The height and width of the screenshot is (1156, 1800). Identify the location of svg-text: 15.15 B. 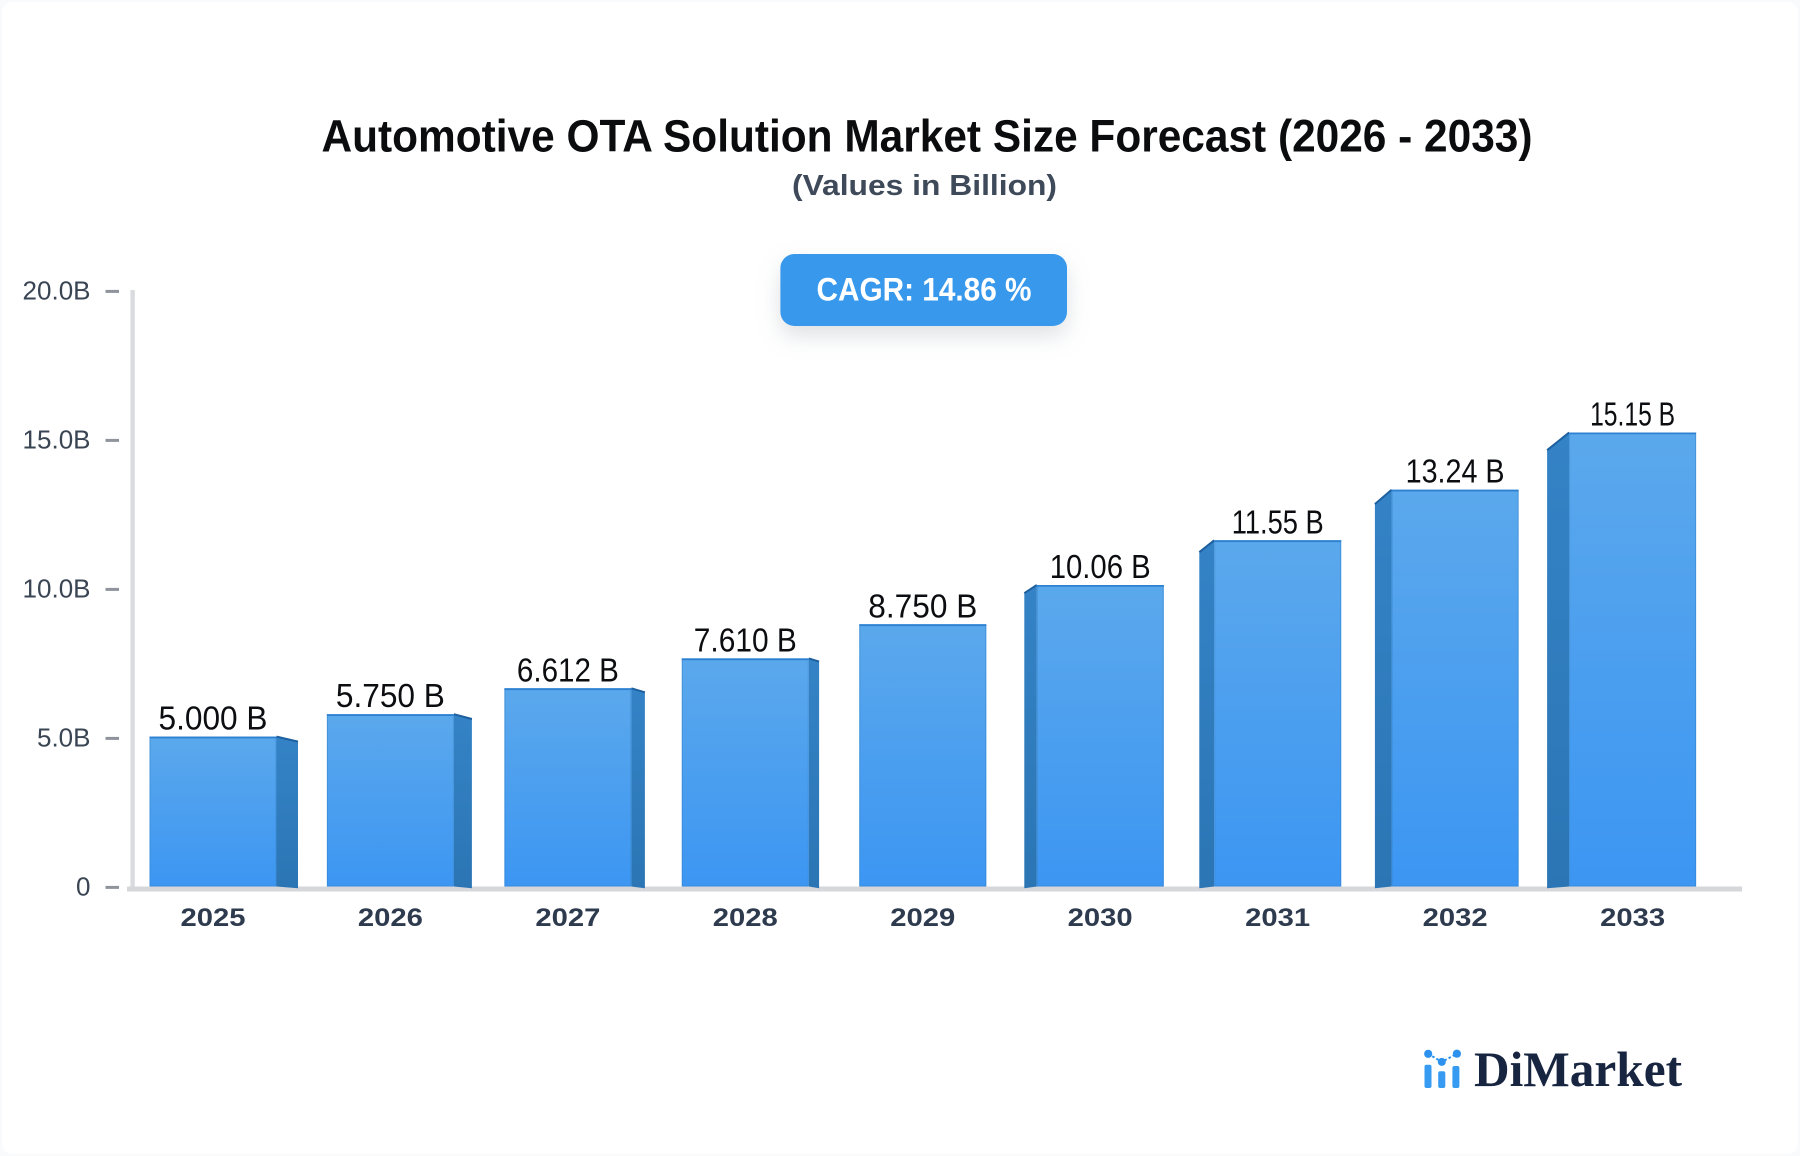
(1632, 414).